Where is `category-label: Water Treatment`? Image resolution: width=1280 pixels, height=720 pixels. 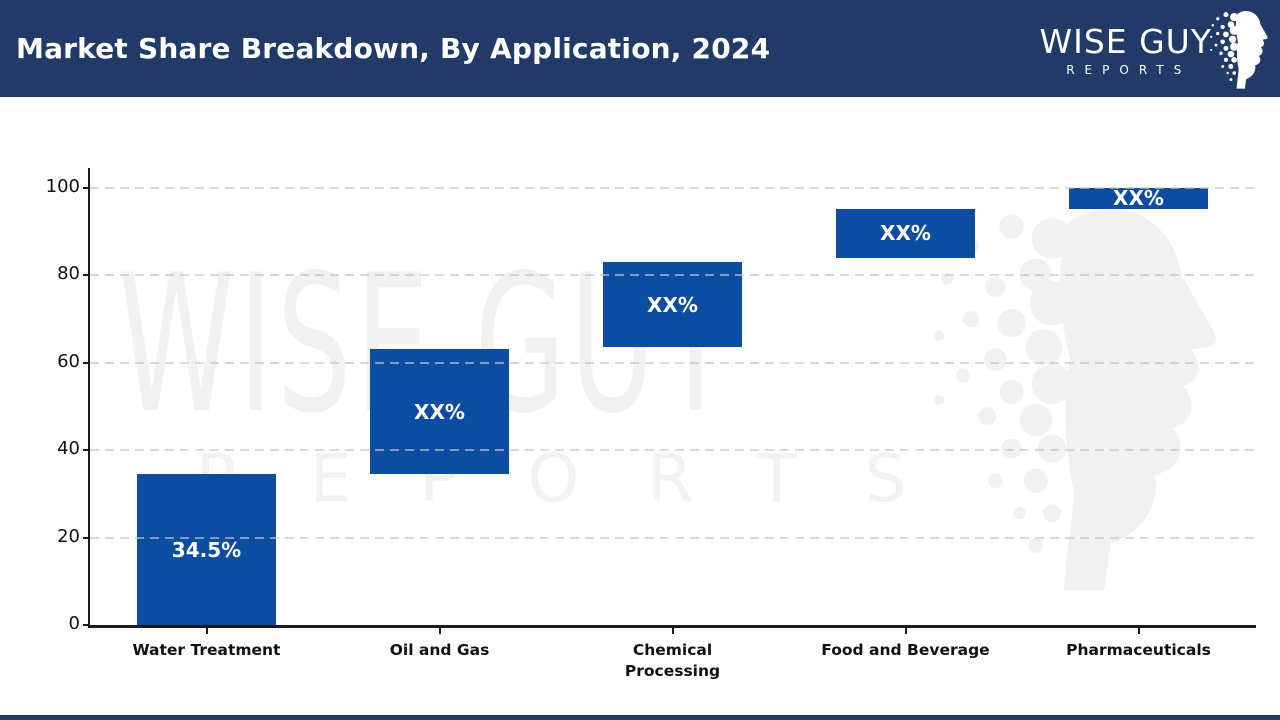
category-label: Water Treatment is located at coordinates (206, 650).